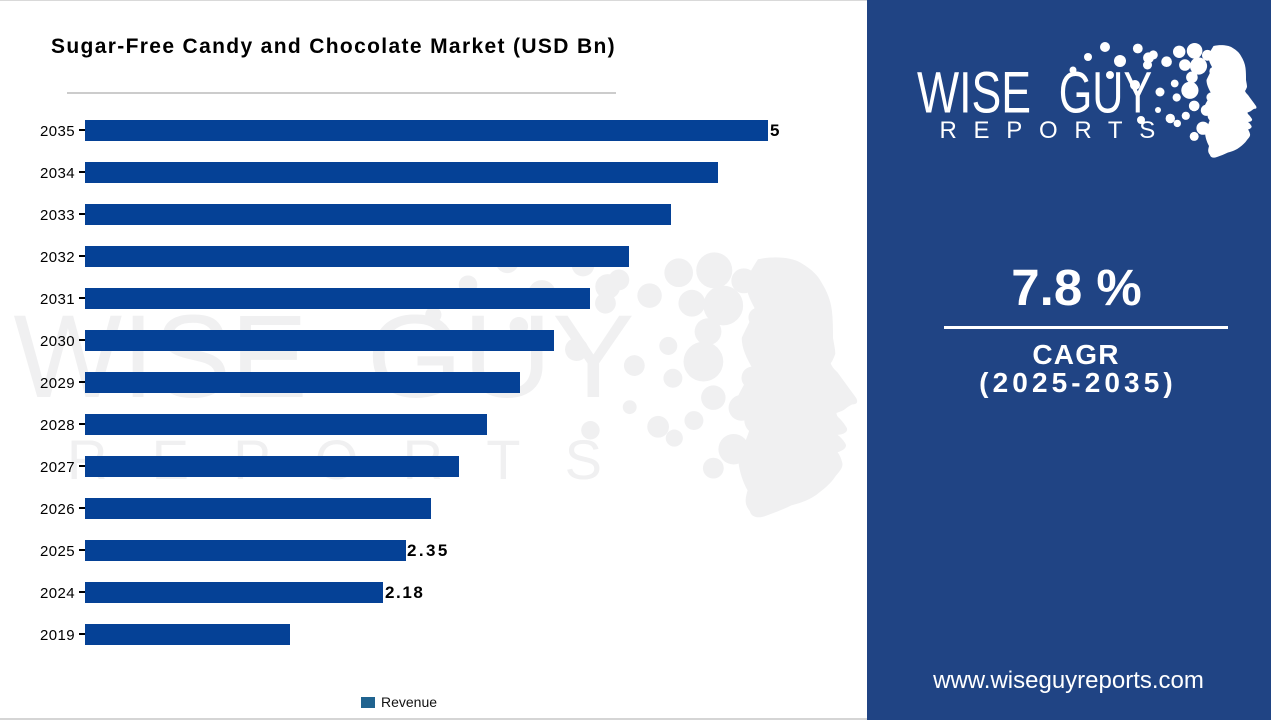 This screenshot has height=720, width=1271. What do you see at coordinates (501, 357) in the screenshot?
I see `svg-text: GUY` at bounding box center [501, 357].